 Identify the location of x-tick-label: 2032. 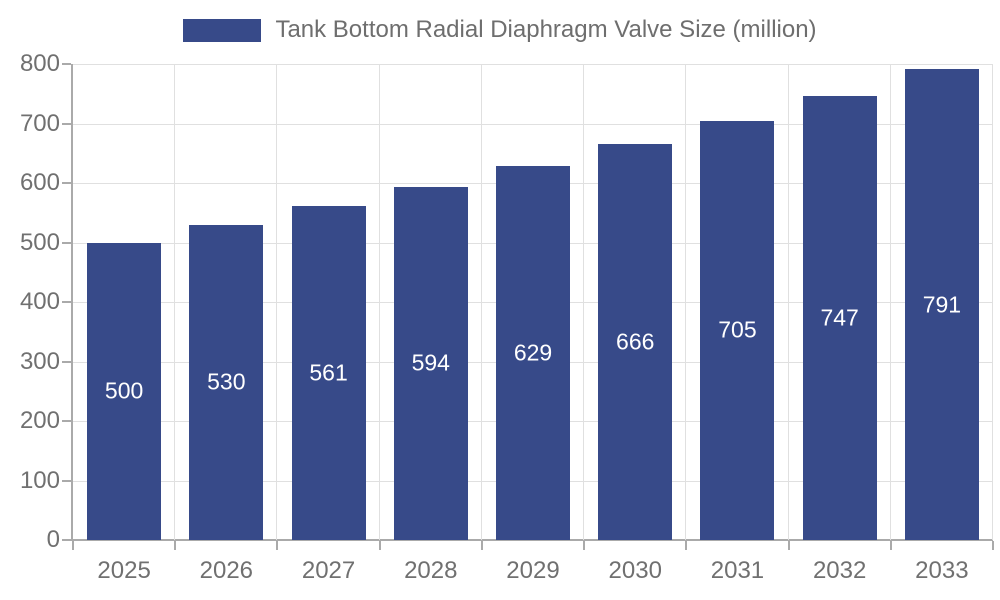
(839, 570).